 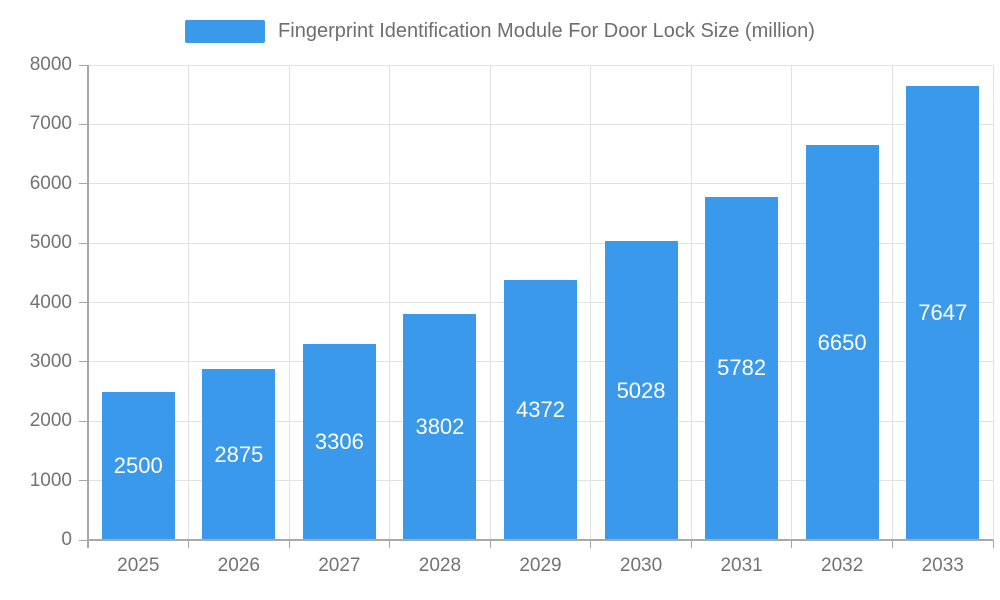 I want to click on x-axis-line, so click(x=540, y=540).